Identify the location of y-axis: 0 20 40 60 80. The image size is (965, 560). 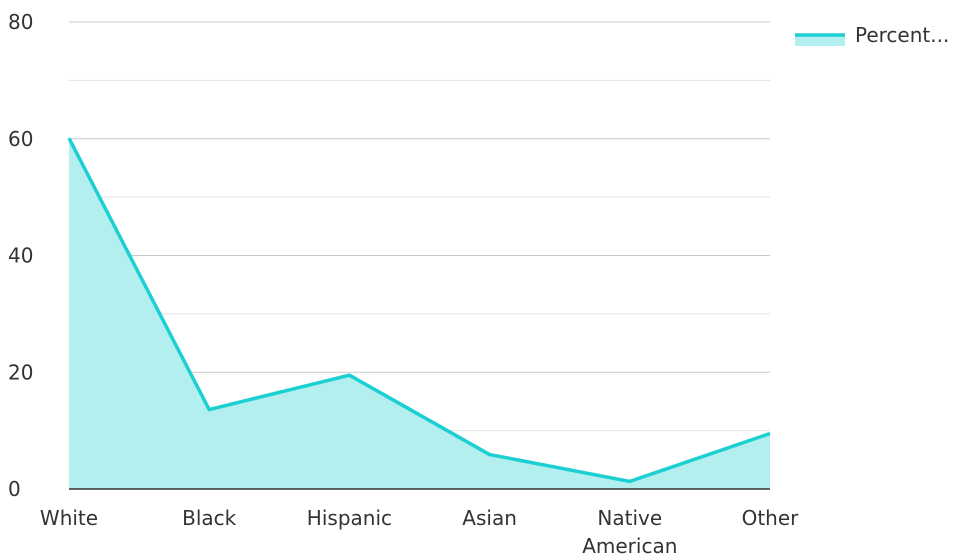
(20, 255).